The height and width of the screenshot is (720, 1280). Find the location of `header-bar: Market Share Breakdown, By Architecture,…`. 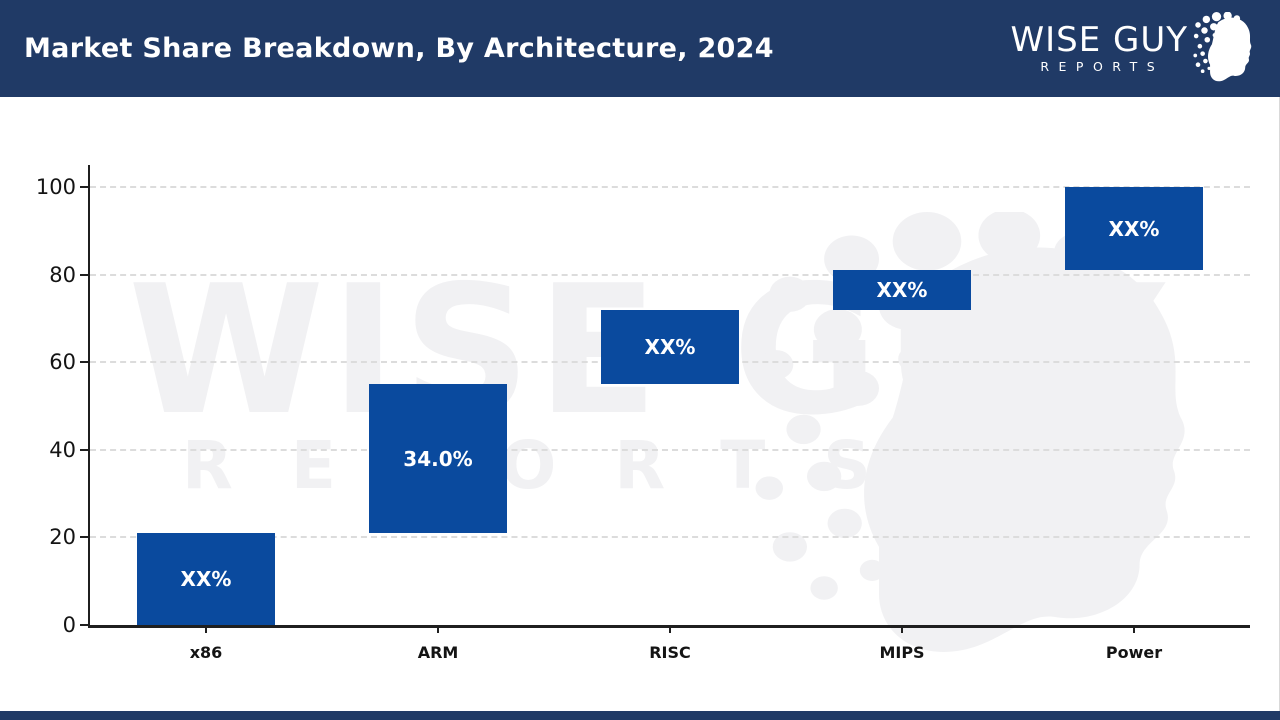

header-bar: Market Share Breakdown, By Architecture,… is located at coordinates (640, 48).